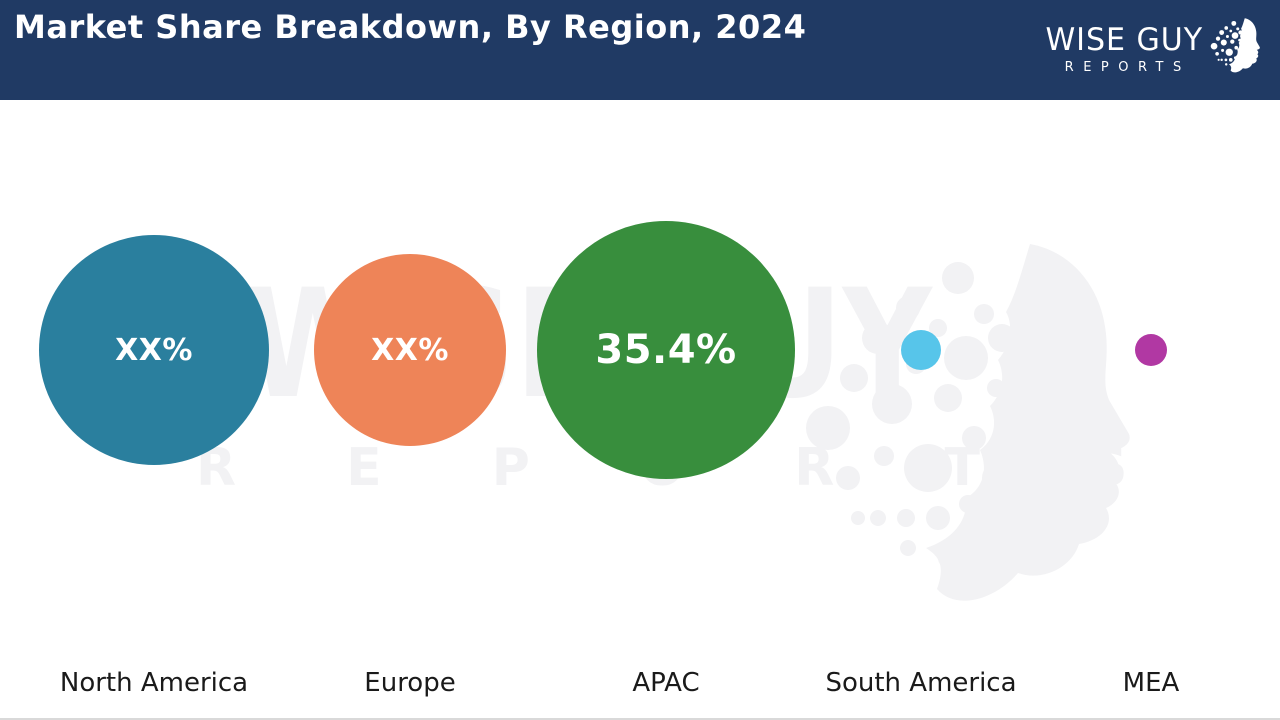  Describe the element at coordinates (154, 683) in the screenshot. I see `region-label-north-america: North America` at that location.